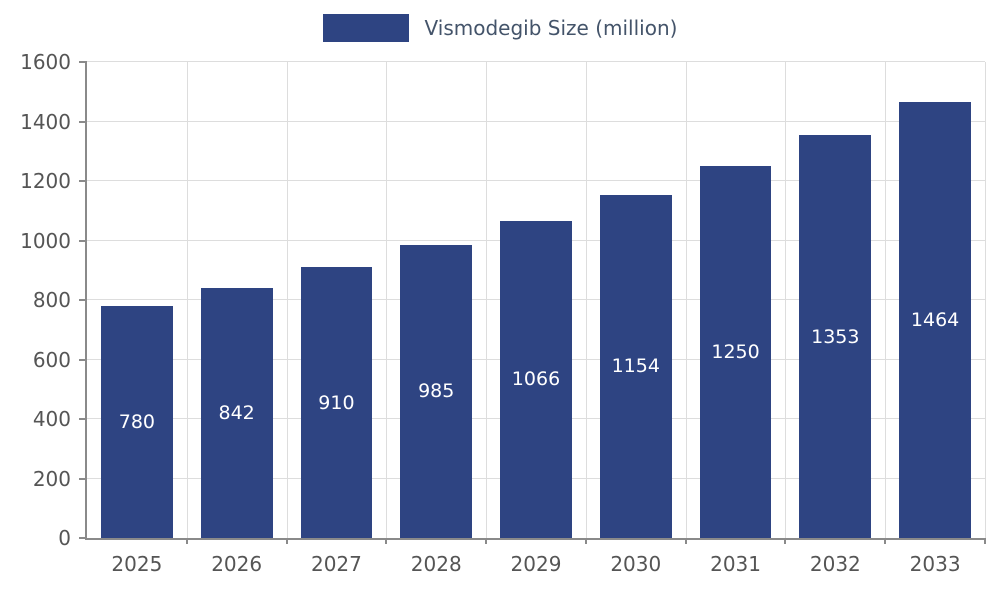 Image resolution: width=1000 pixels, height=600 pixels. What do you see at coordinates (51, 419) in the screenshot?
I see `y-tick-label: 400` at bounding box center [51, 419].